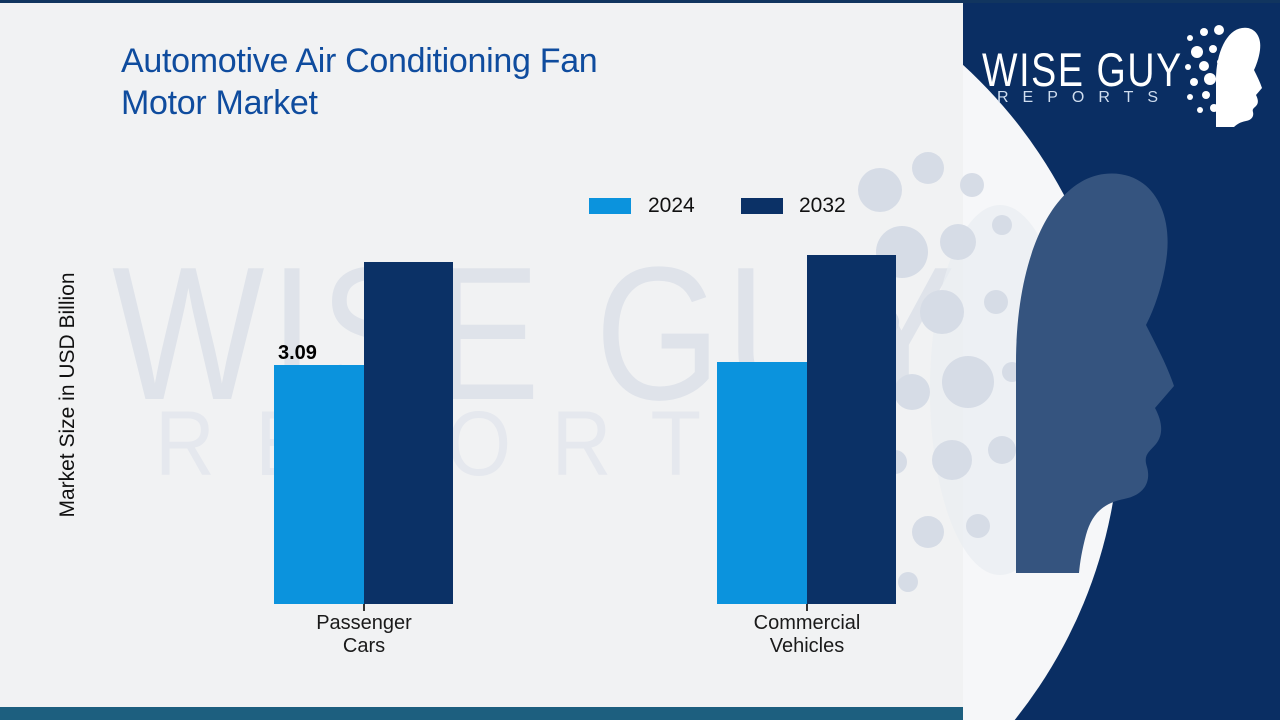 This screenshot has width=1280, height=720. Describe the element at coordinates (671, 205) in the screenshot. I see `legend-label-2024: 2024` at that location.